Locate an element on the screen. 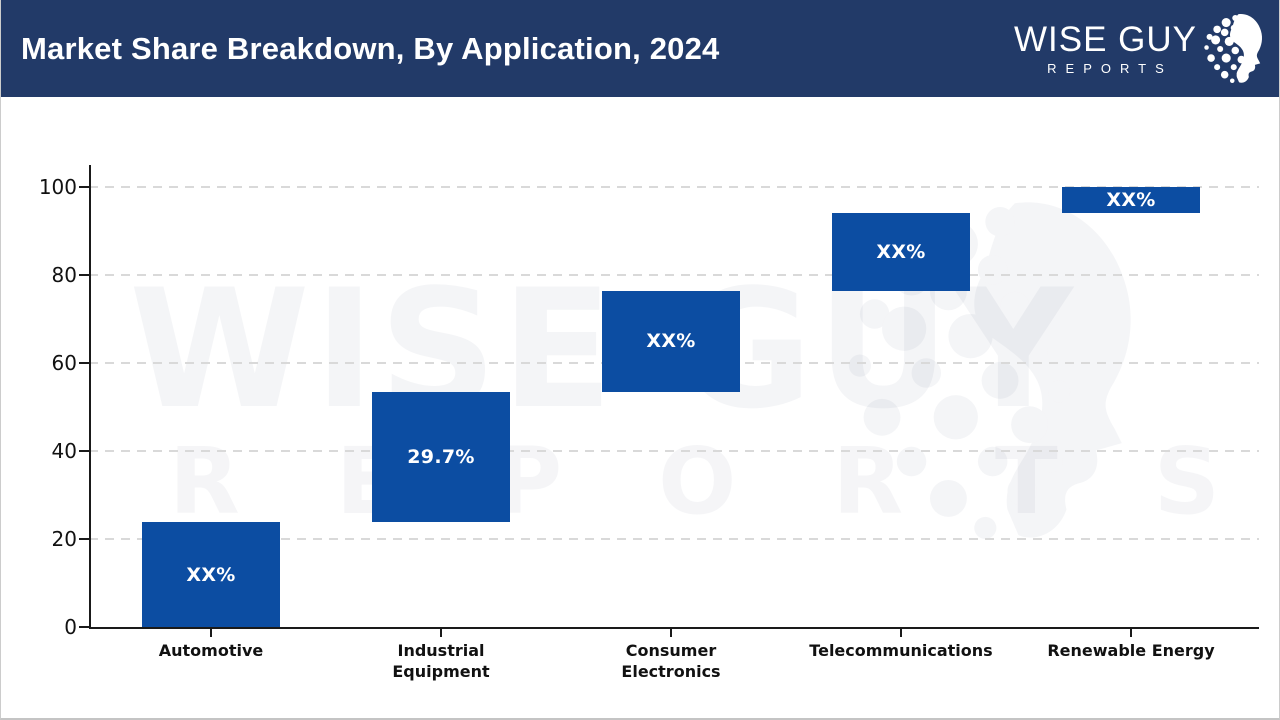 Image resolution: width=1280 pixels, height=720 pixels. gridline-y100 is located at coordinates (674, 187).